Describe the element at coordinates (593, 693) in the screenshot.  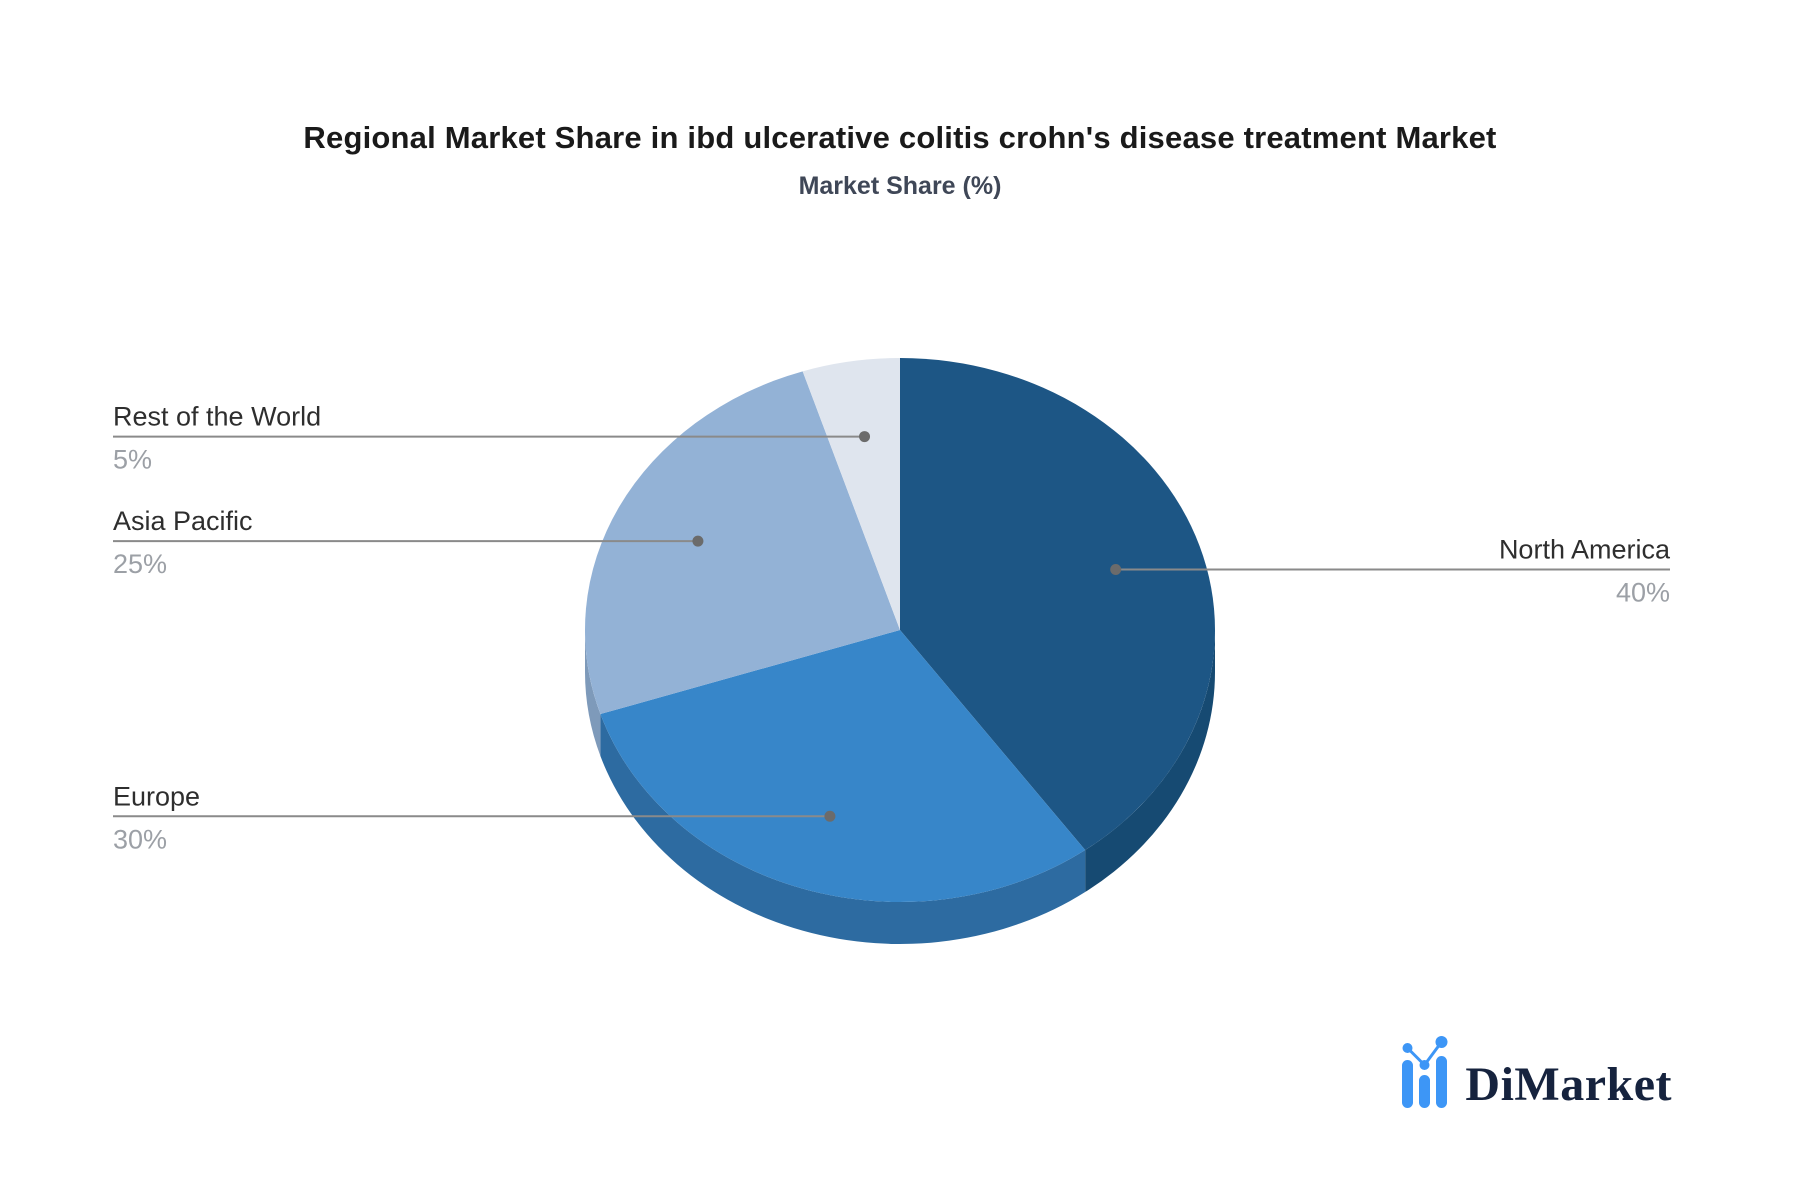
I see `pie-slice-asia-pacific-side` at that location.